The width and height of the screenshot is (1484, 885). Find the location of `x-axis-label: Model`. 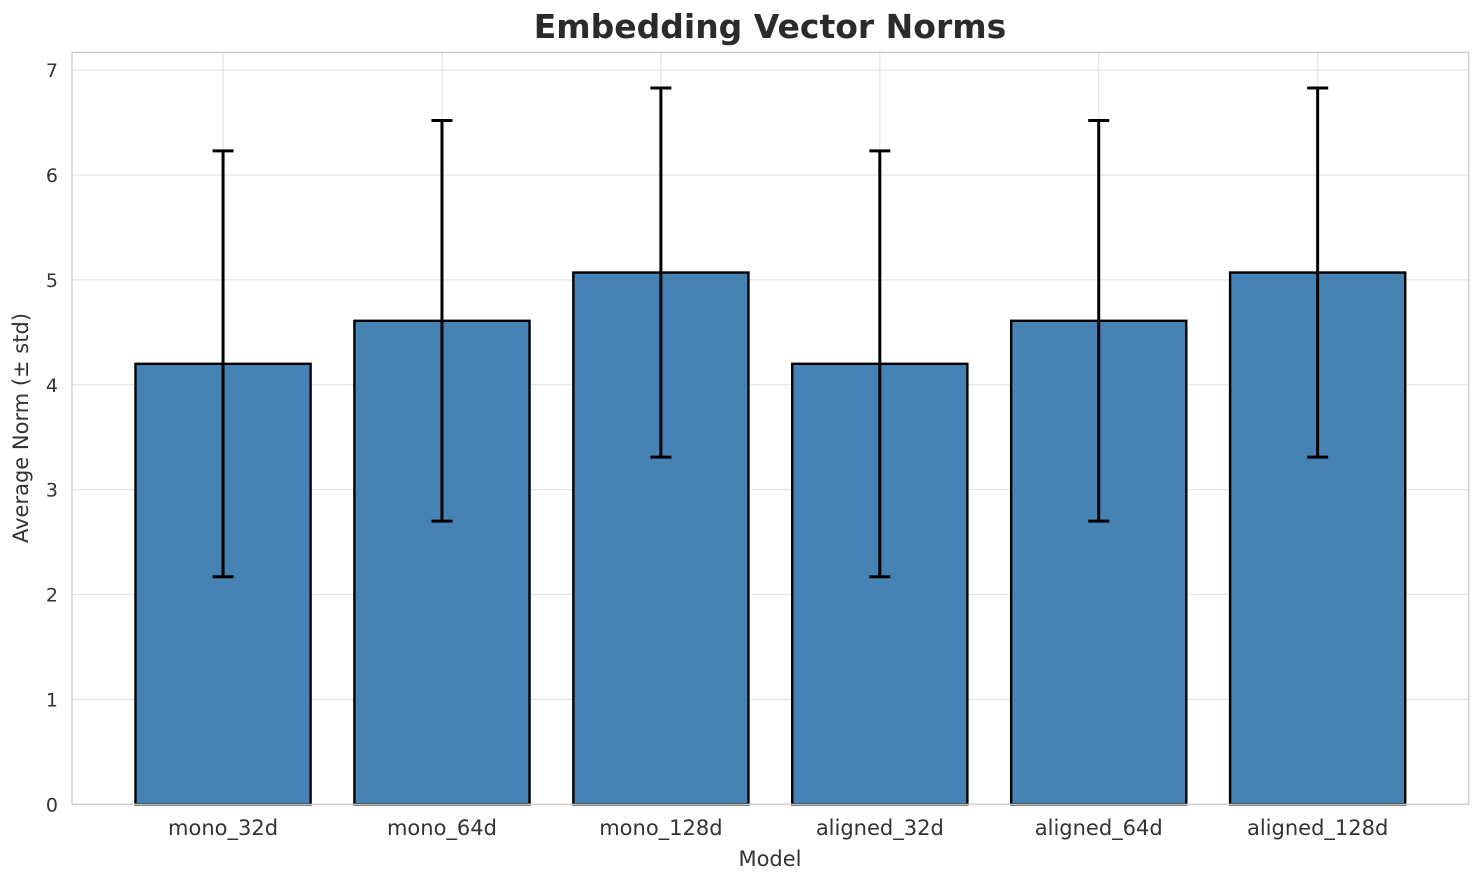

x-axis-label: Model is located at coordinates (769, 859).